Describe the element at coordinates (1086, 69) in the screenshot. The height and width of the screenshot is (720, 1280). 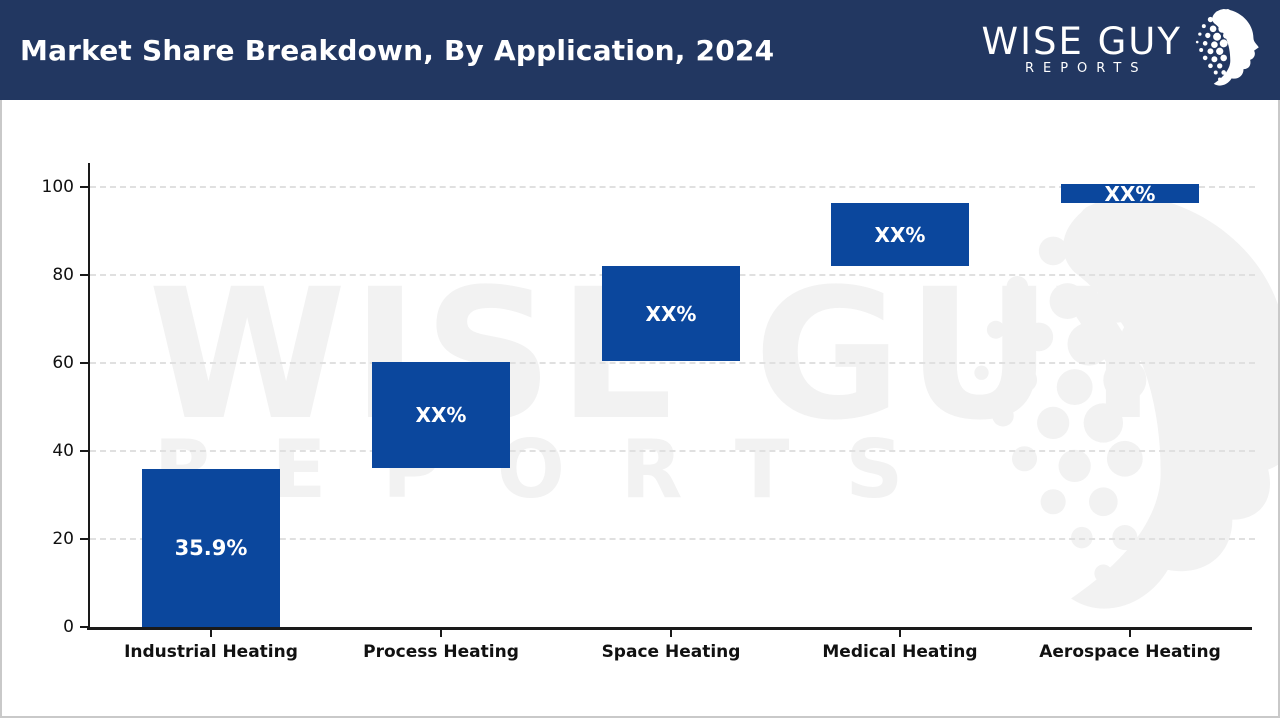
I see `logo-subtitle: REPORTS` at that location.